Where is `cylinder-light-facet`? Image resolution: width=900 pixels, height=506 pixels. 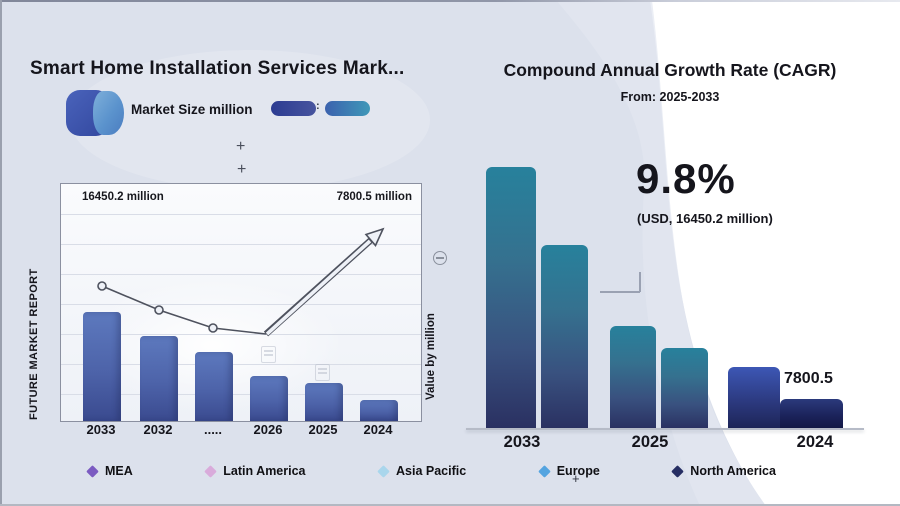
cylinder-light-facet is located at coordinates (108, 113).